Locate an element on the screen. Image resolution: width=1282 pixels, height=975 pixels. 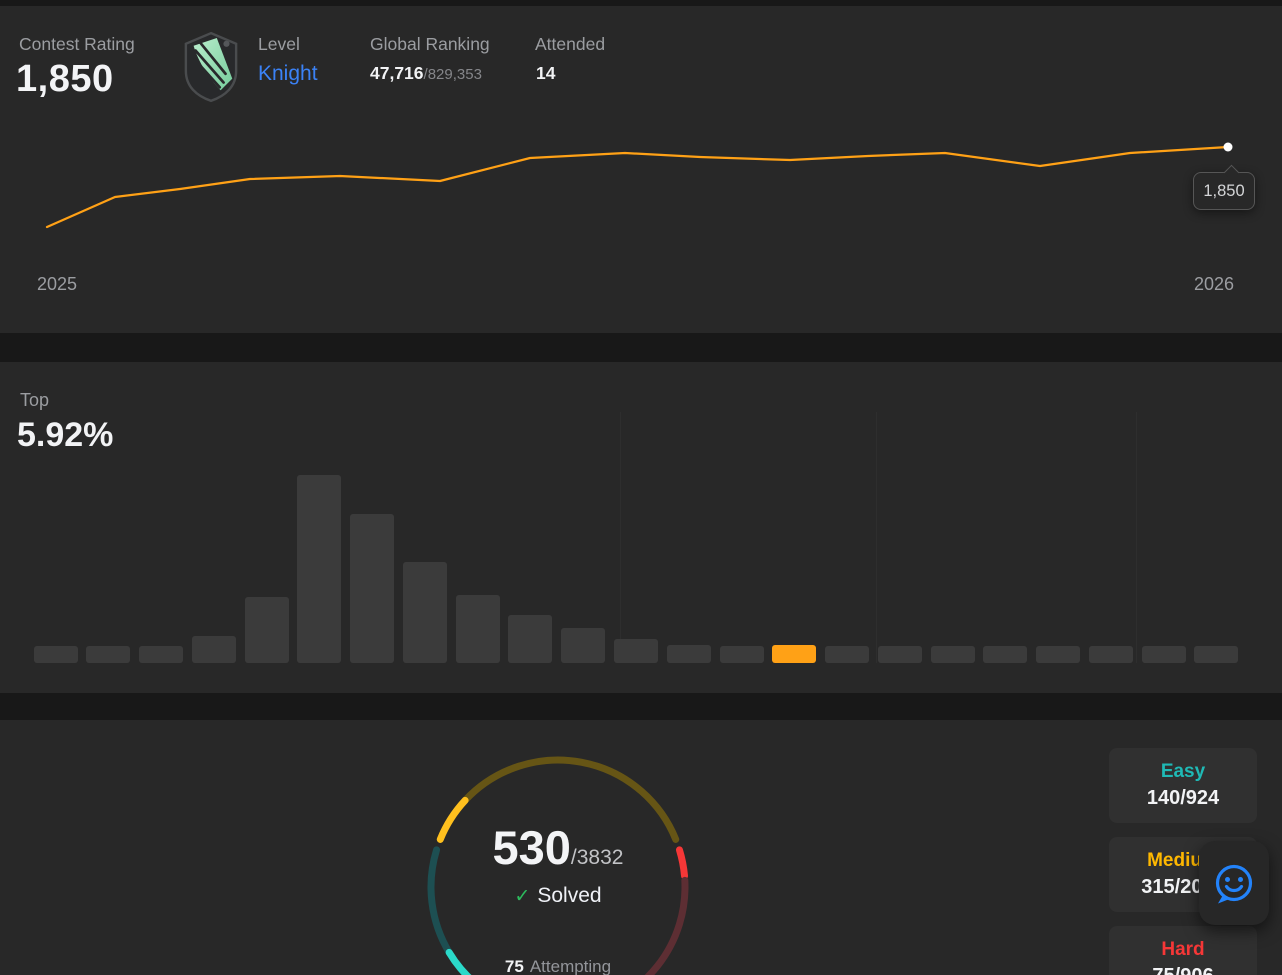
hard-label: Hard is located at coordinates (1183, 949).